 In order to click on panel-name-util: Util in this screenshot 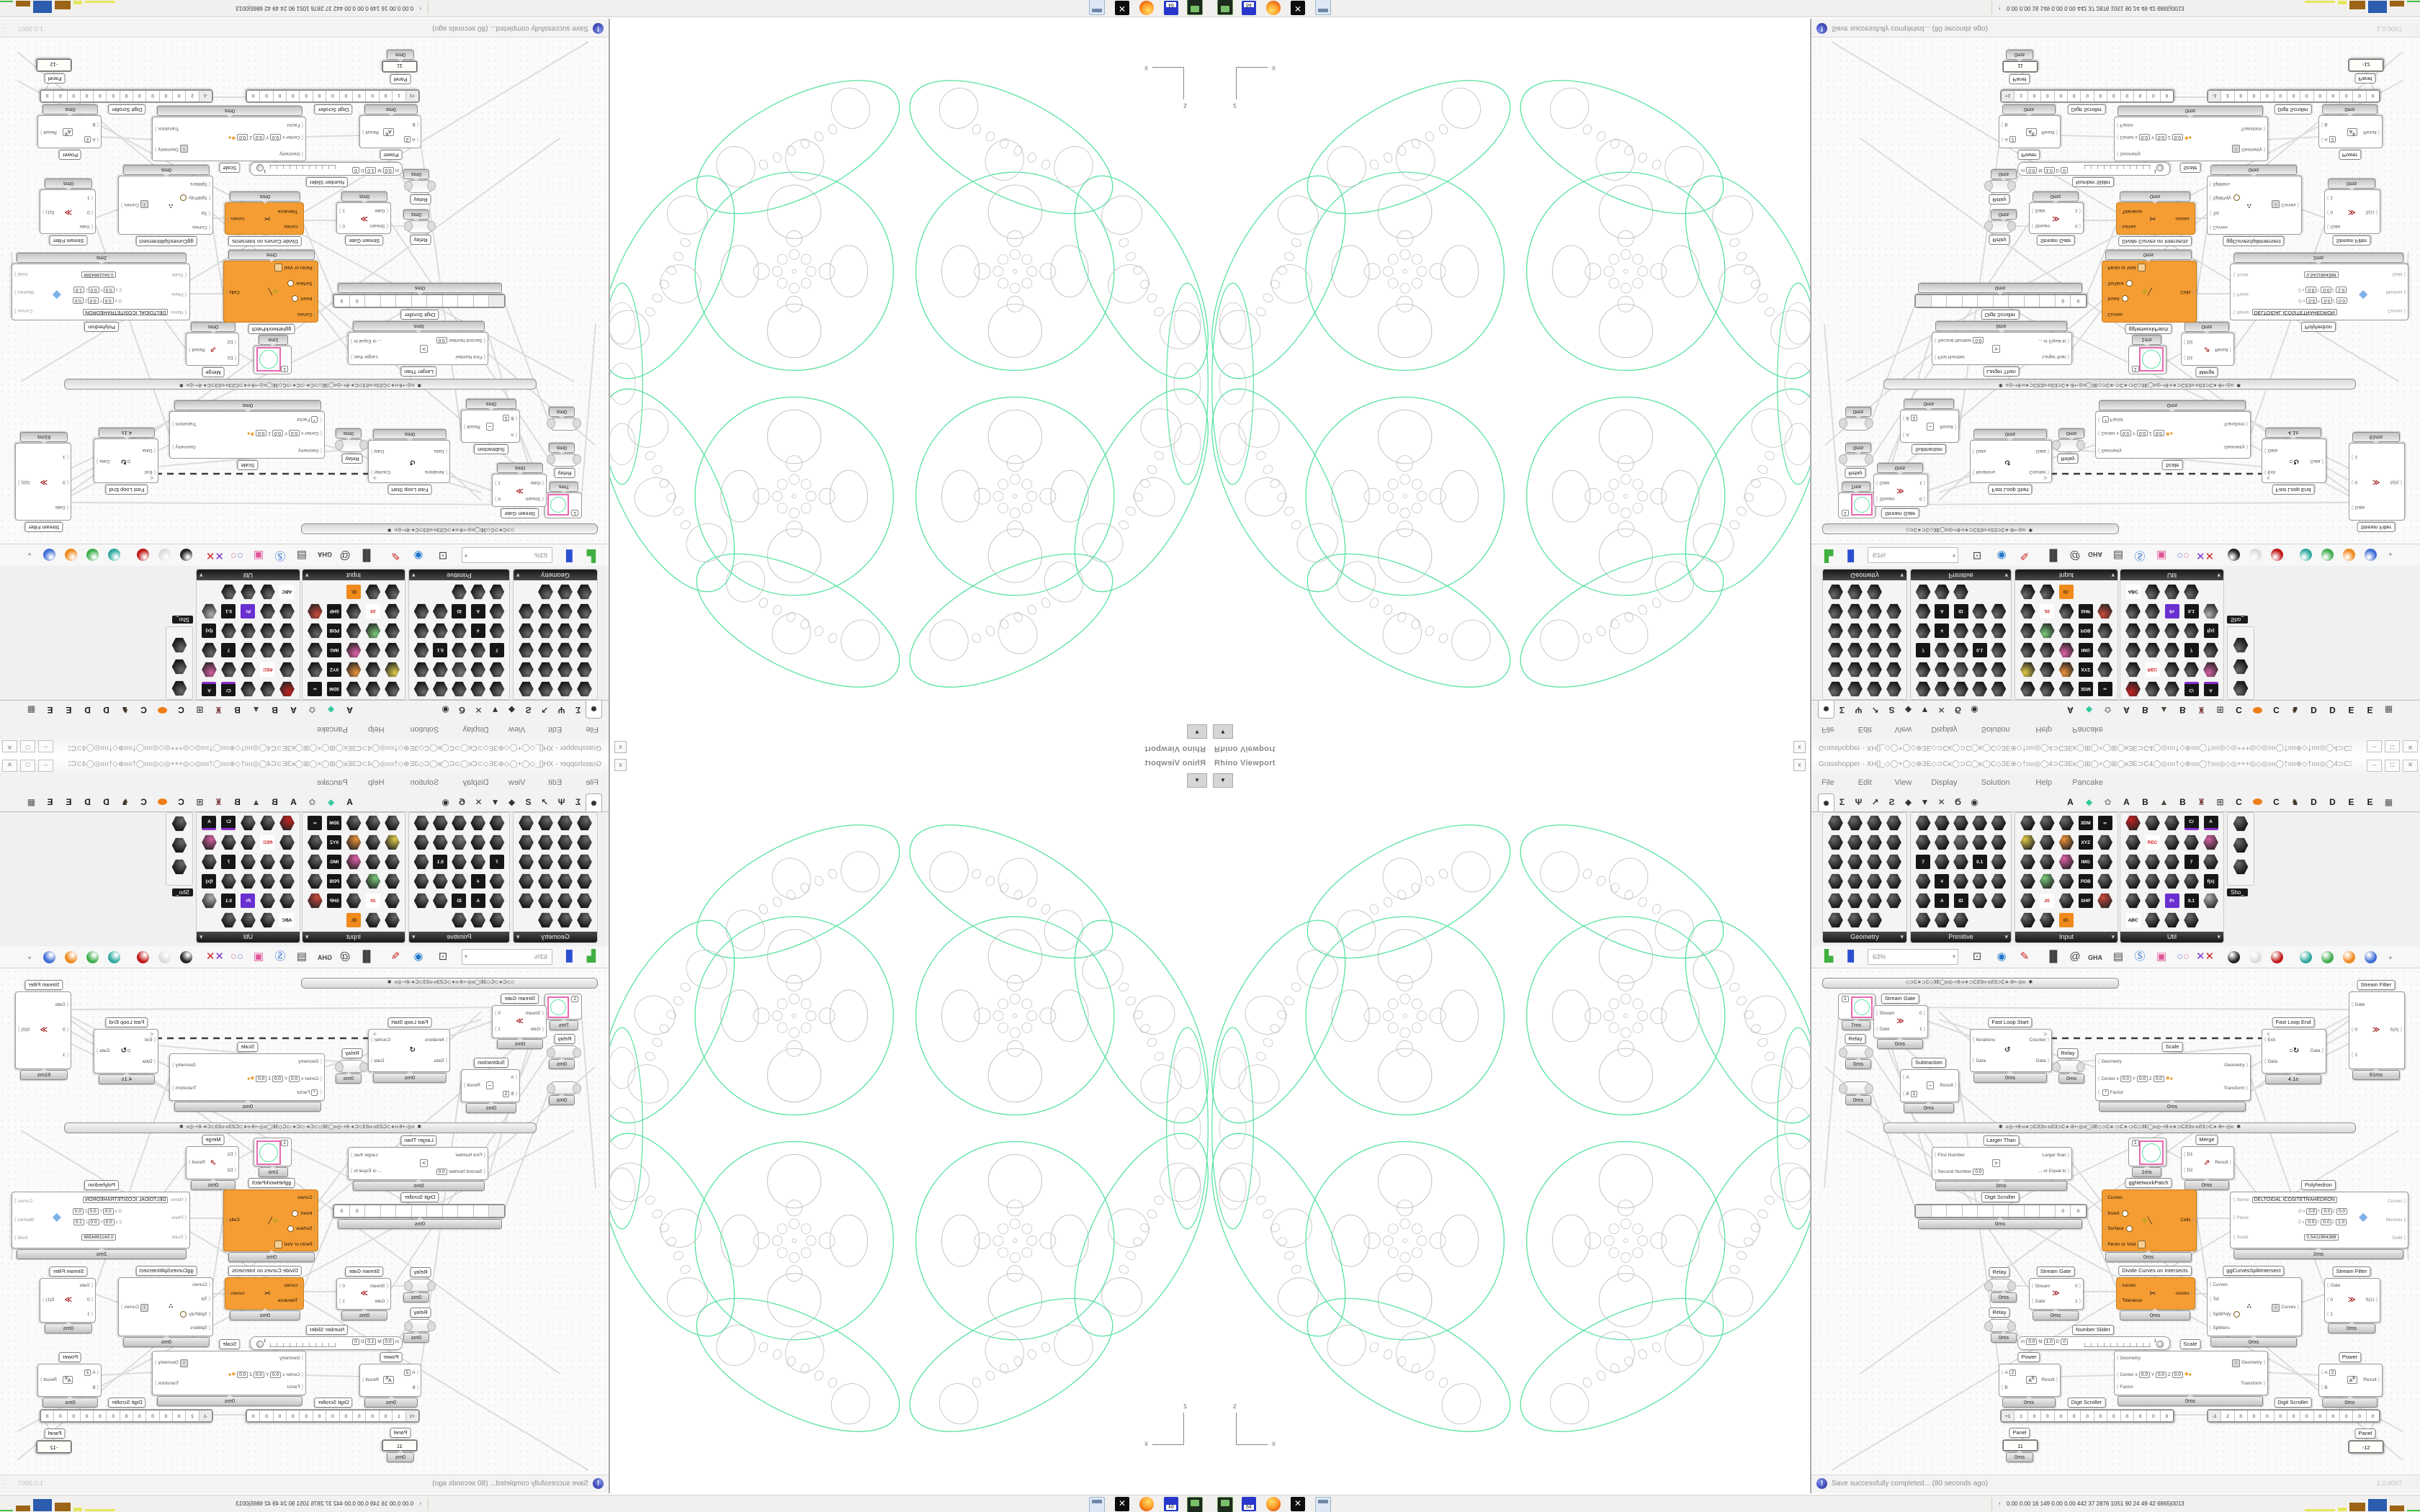, I will do `click(248, 937)`.